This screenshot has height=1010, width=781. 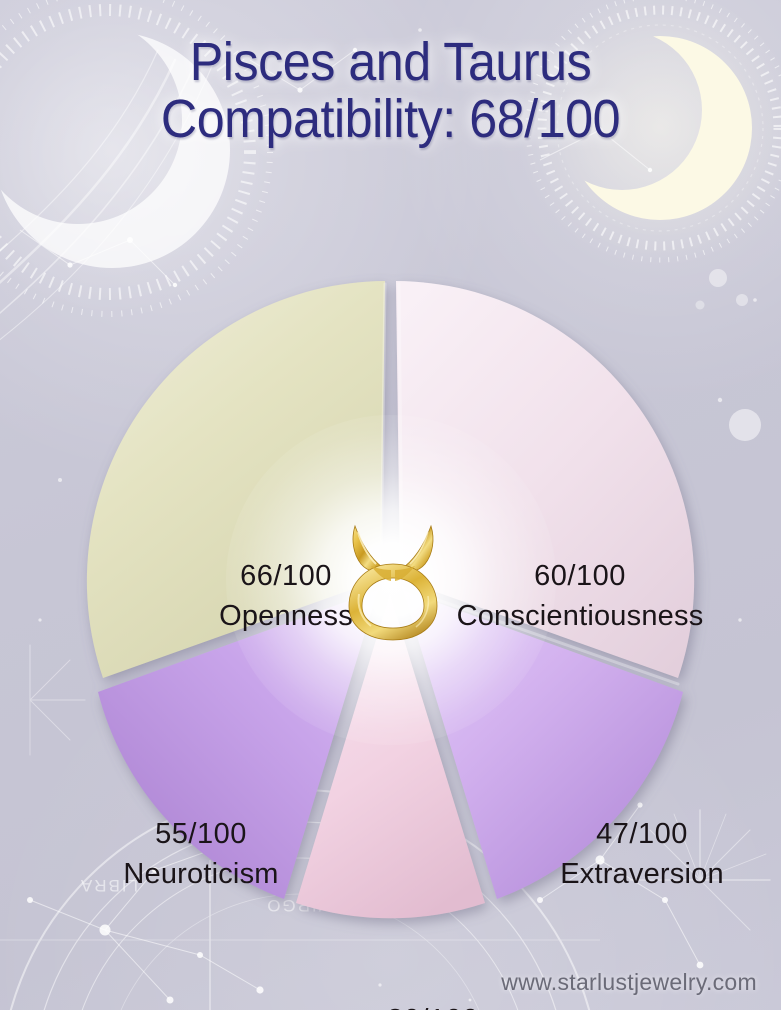 What do you see at coordinates (390, 756) in the screenshot?
I see `pie-slice-agreeeableness` at bounding box center [390, 756].